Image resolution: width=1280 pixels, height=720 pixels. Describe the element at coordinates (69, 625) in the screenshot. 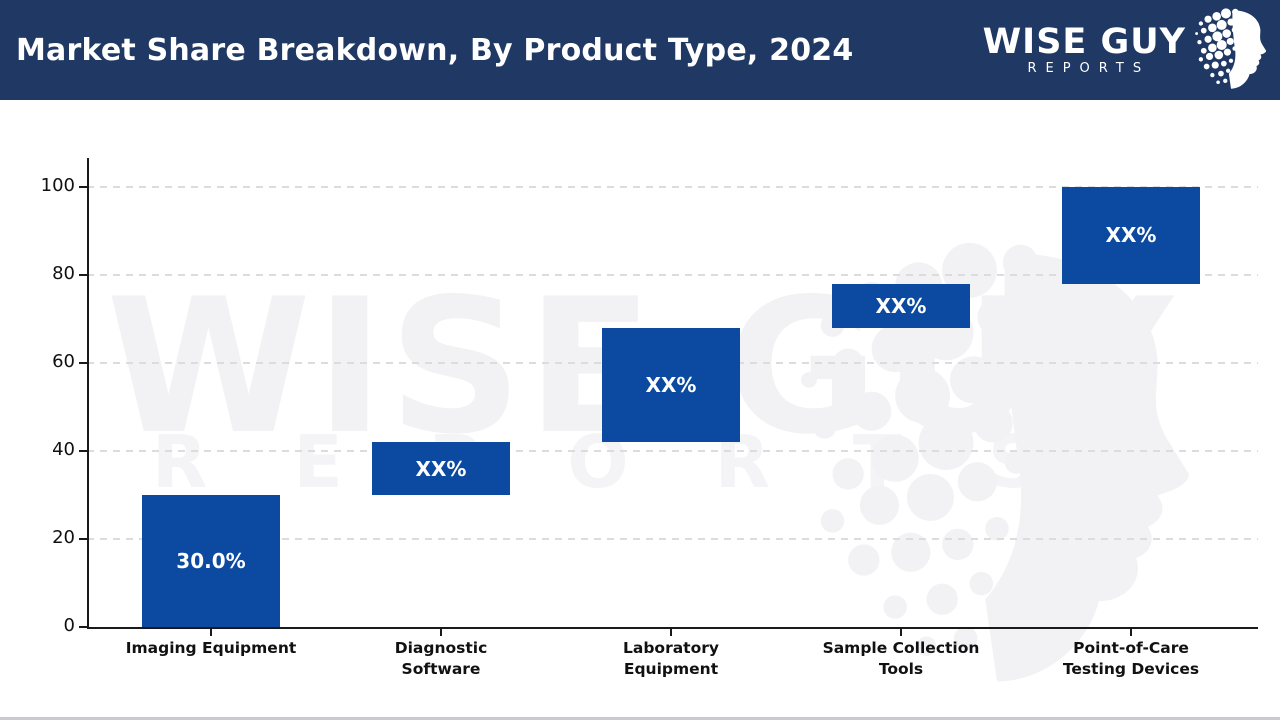

I see `y-tick-label: 0` at that location.